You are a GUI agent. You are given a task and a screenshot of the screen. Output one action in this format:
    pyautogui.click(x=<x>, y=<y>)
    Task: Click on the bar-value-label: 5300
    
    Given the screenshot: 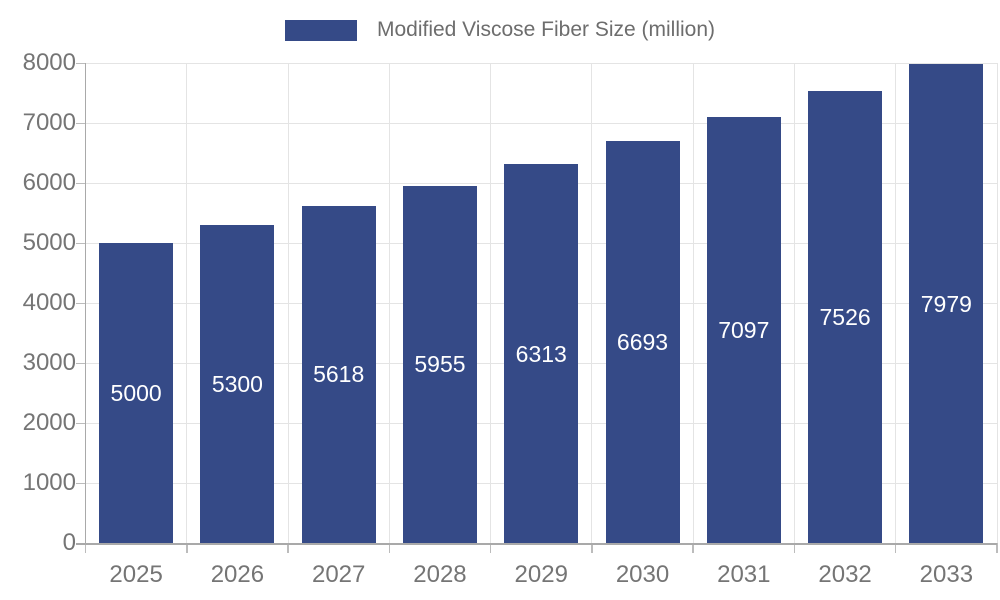 What is the action you would take?
    pyautogui.click(x=237, y=384)
    